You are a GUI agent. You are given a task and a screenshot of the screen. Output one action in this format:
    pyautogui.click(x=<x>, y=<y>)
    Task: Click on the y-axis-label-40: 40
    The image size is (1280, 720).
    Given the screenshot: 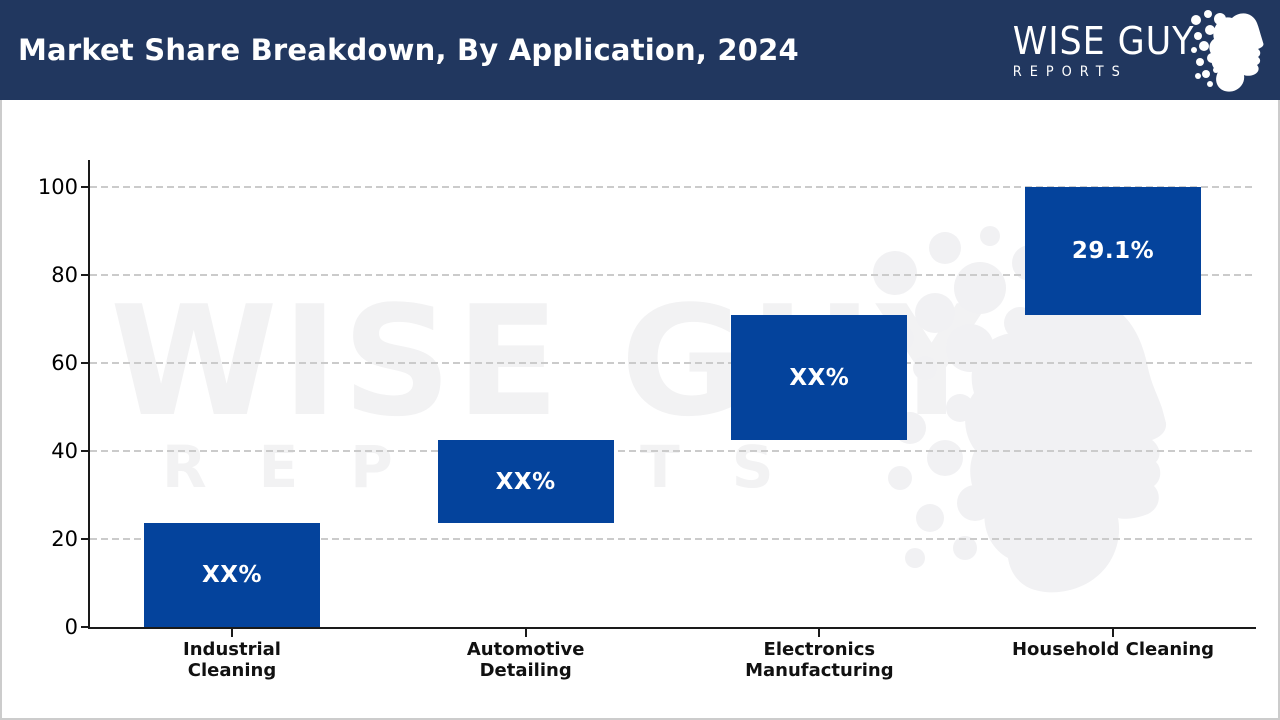 What is the action you would take?
    pyautogui.click(x=64, y=451)
    